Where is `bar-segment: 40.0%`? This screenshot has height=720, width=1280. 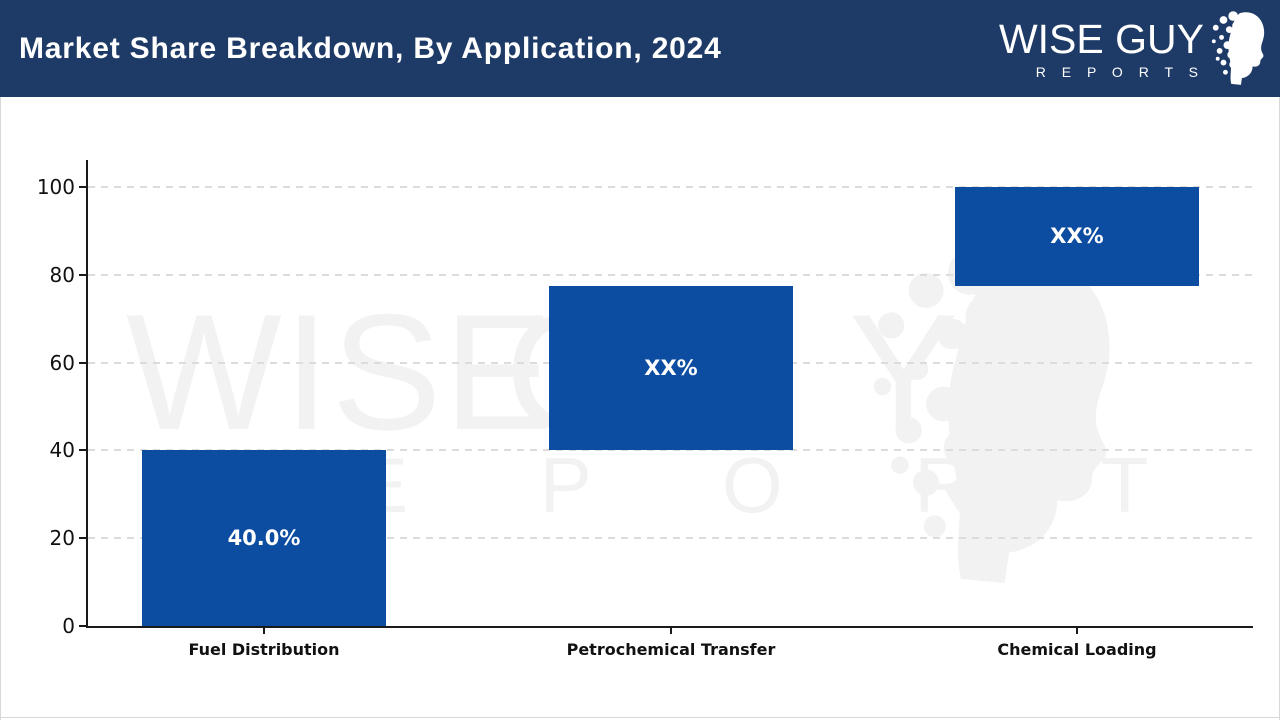
bar-segment: 40.0% is located at coordinates (264, 538).